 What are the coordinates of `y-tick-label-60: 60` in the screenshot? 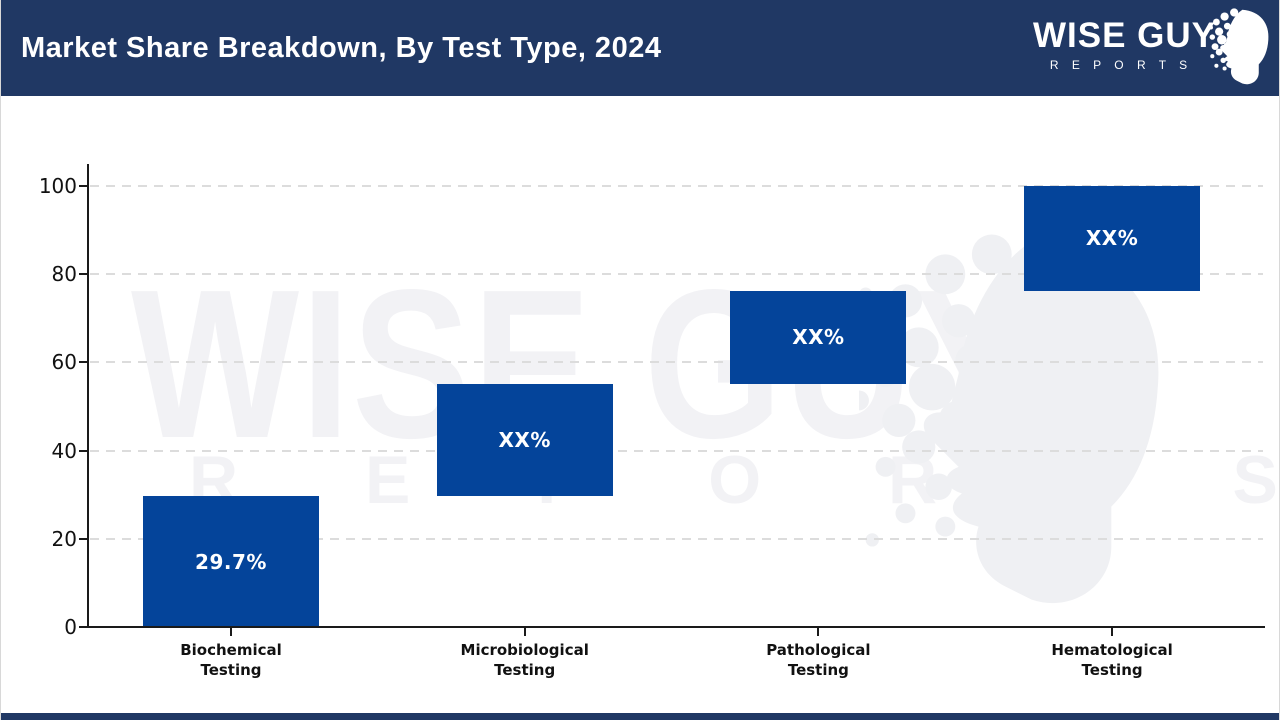 It's located at (64, 362).